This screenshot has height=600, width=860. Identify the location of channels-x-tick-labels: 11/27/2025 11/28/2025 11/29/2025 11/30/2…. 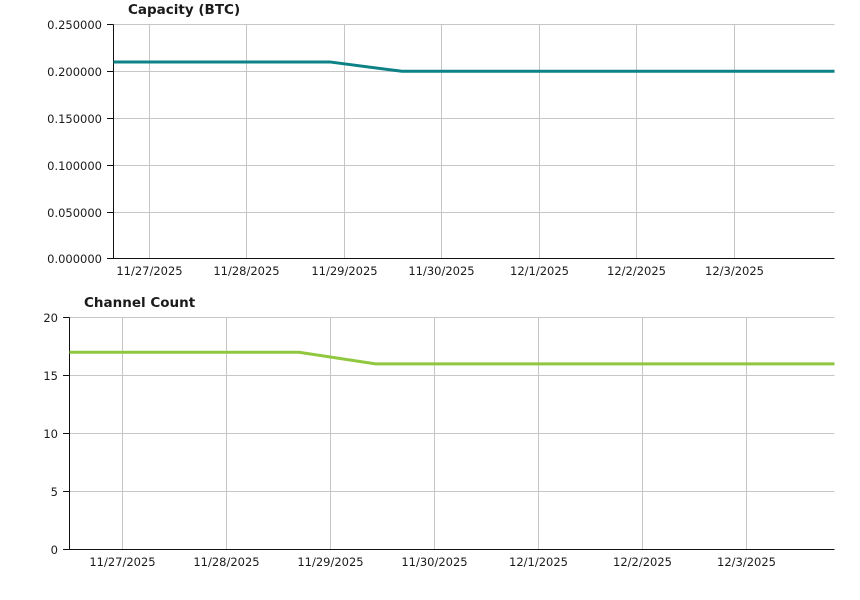
(432, 562).